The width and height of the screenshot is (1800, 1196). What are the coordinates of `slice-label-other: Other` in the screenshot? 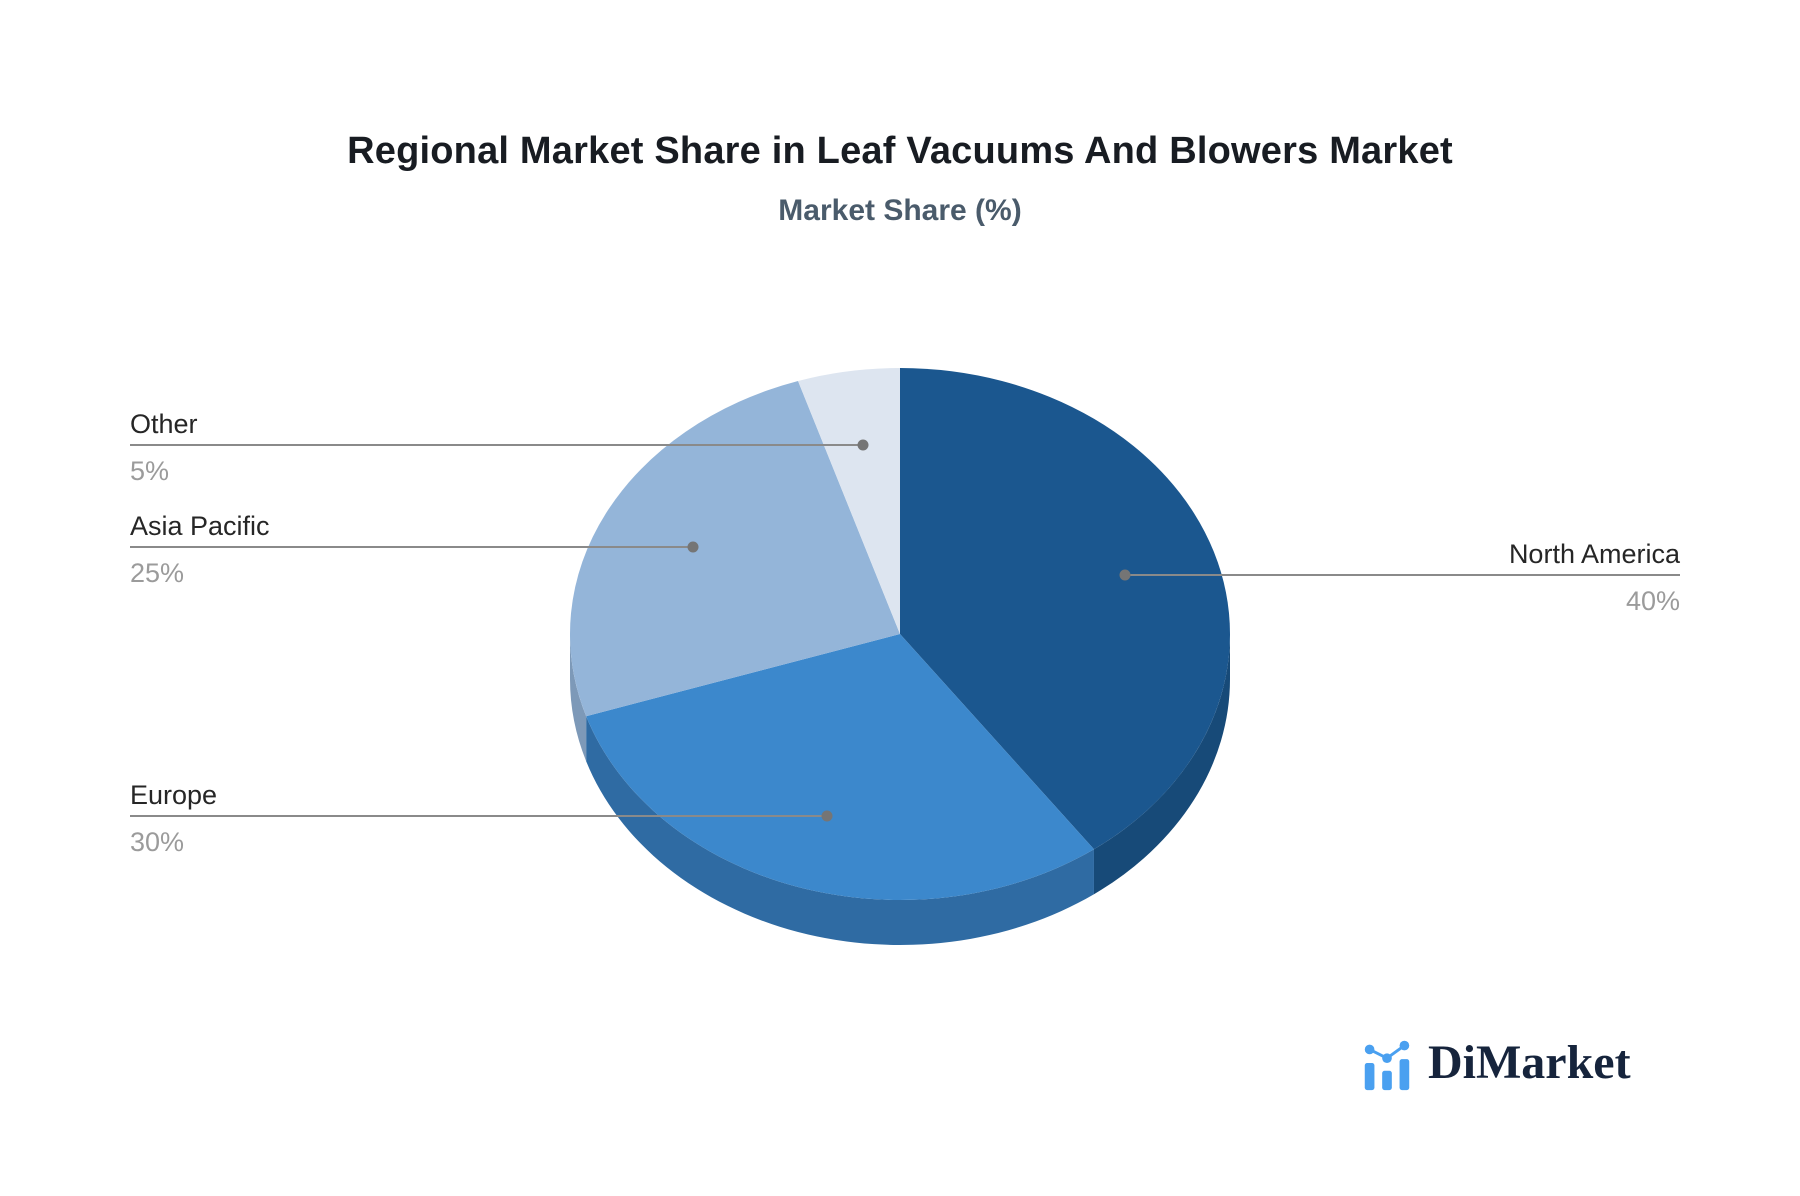 It's located at (164, 424).